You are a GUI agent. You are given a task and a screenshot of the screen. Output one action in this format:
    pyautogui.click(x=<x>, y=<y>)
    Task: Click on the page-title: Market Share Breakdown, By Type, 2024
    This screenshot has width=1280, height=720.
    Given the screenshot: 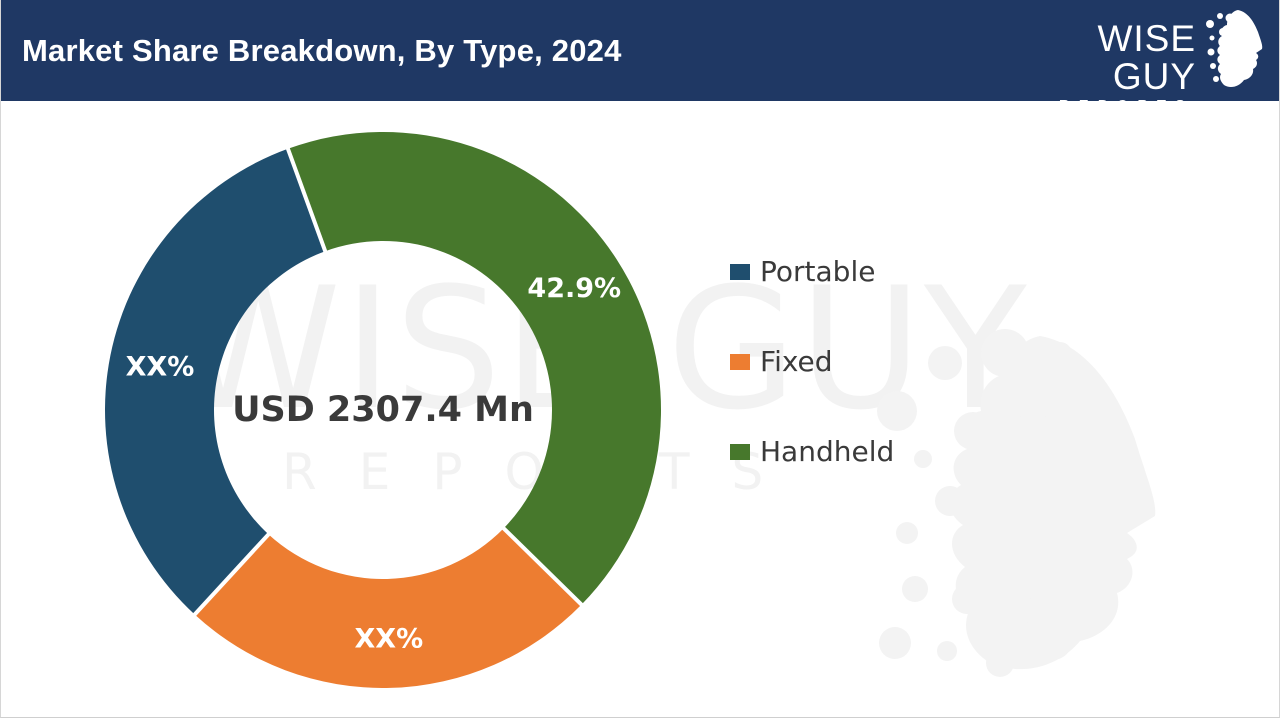 What is the action you would take?
    pyautogui.click(x=322, y=50)
    